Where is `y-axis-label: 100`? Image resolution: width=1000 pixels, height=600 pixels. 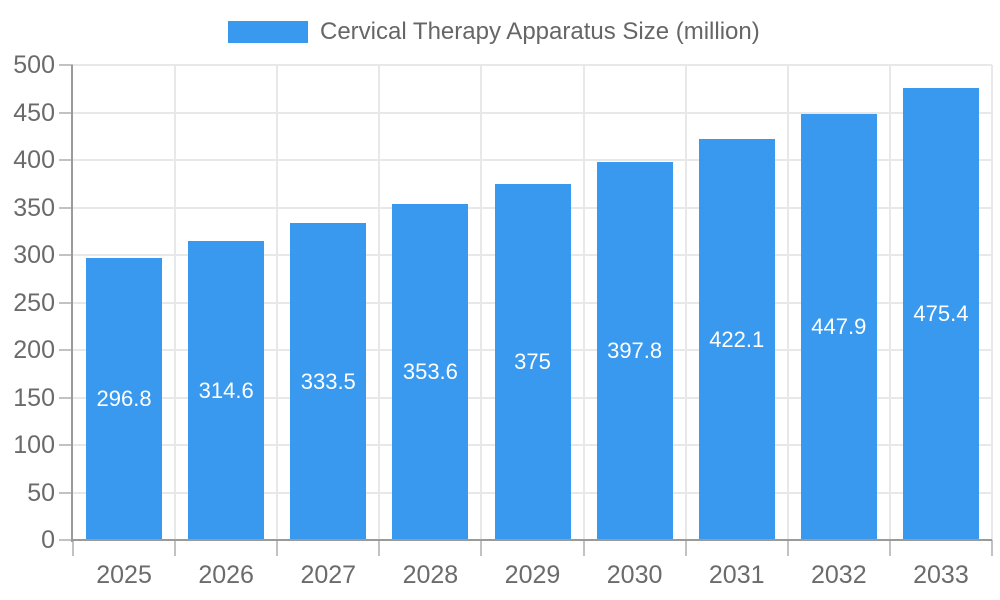
y-axis-label: 100 is located at coordinates (34, 445).